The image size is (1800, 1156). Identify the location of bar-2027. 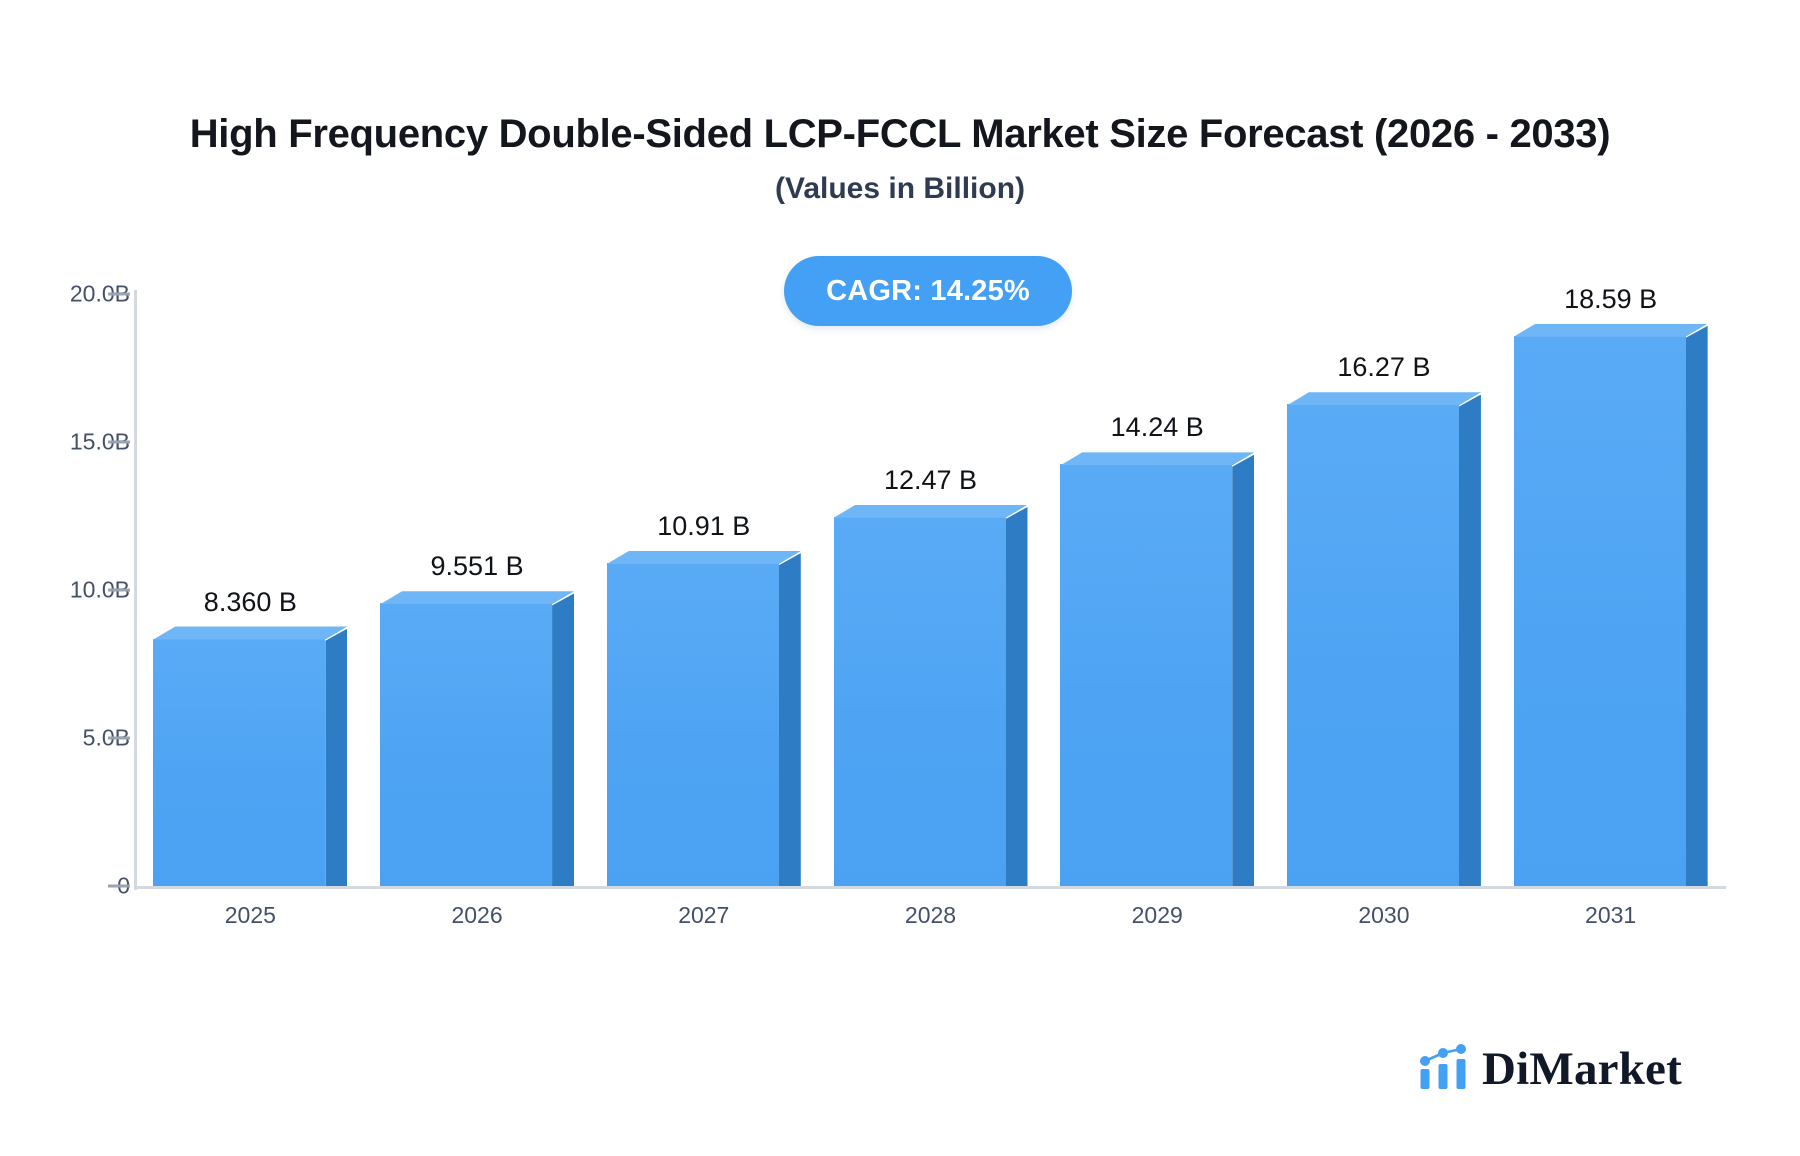
(703, 718).